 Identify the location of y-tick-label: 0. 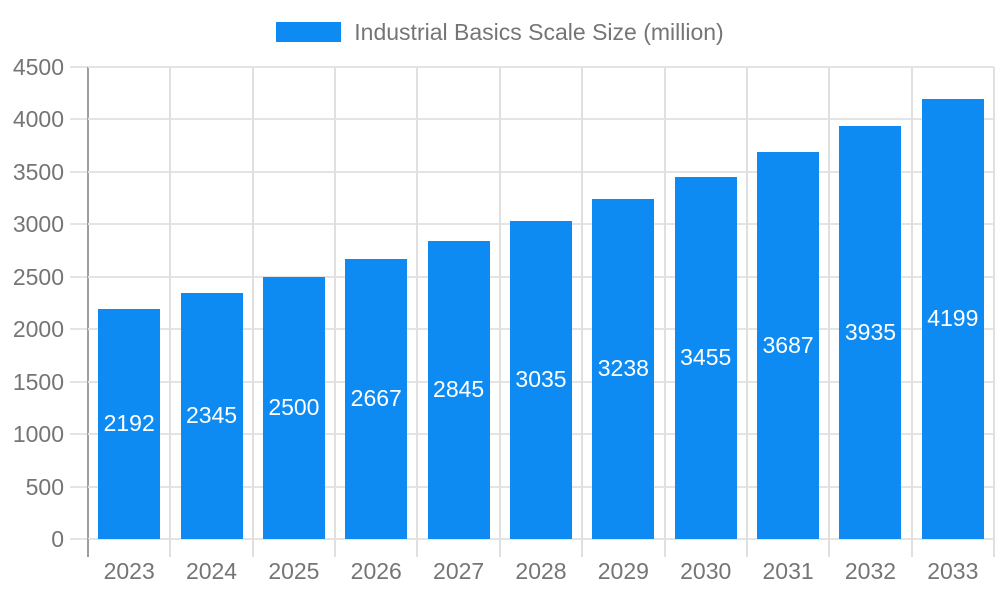
(57, 539).